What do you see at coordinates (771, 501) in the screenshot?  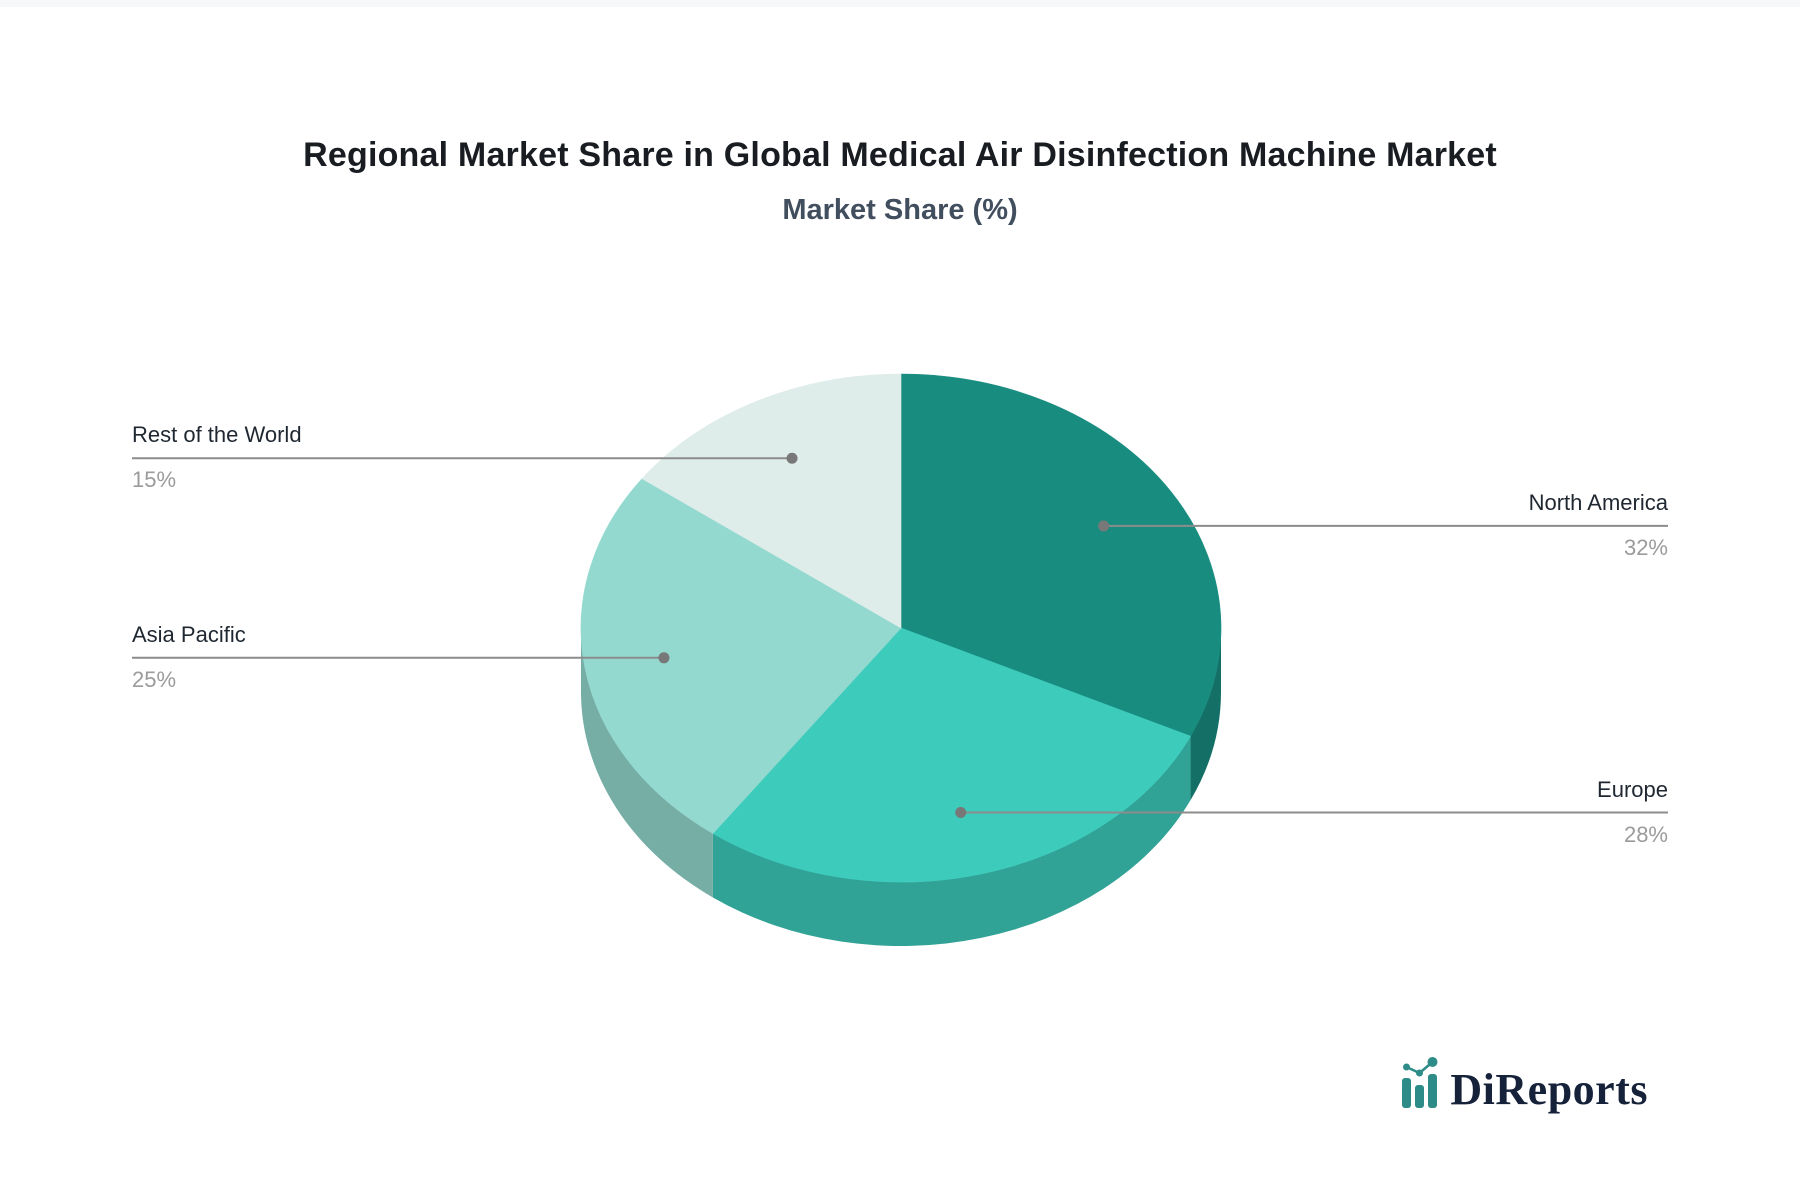 I see `pie-slice-rest-of-the-world` at bounding box center [771, 501].